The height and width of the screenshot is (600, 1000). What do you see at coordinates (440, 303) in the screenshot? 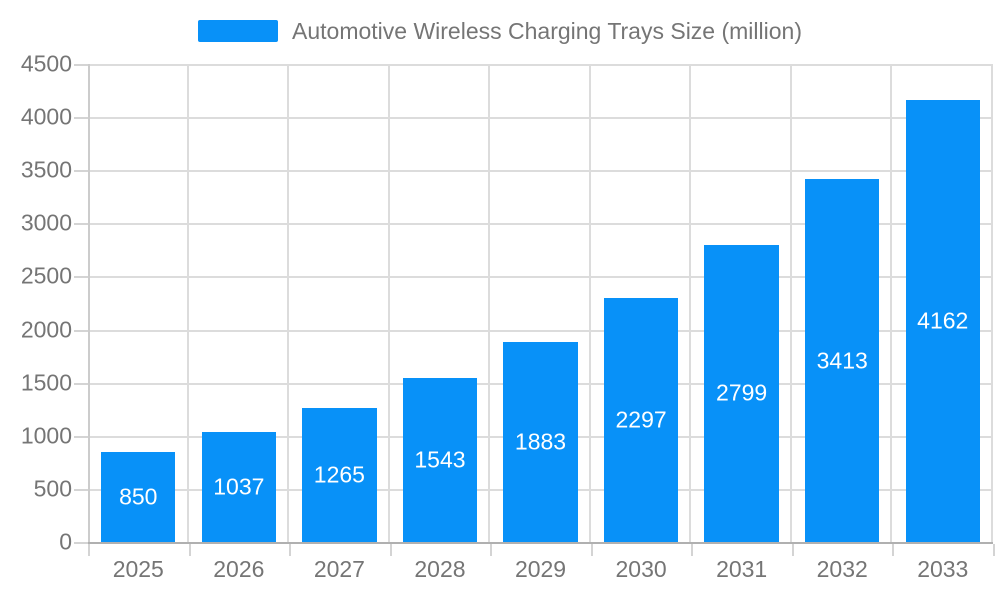
I see `bar-cell: 1543` at bounding box center [440, 303].